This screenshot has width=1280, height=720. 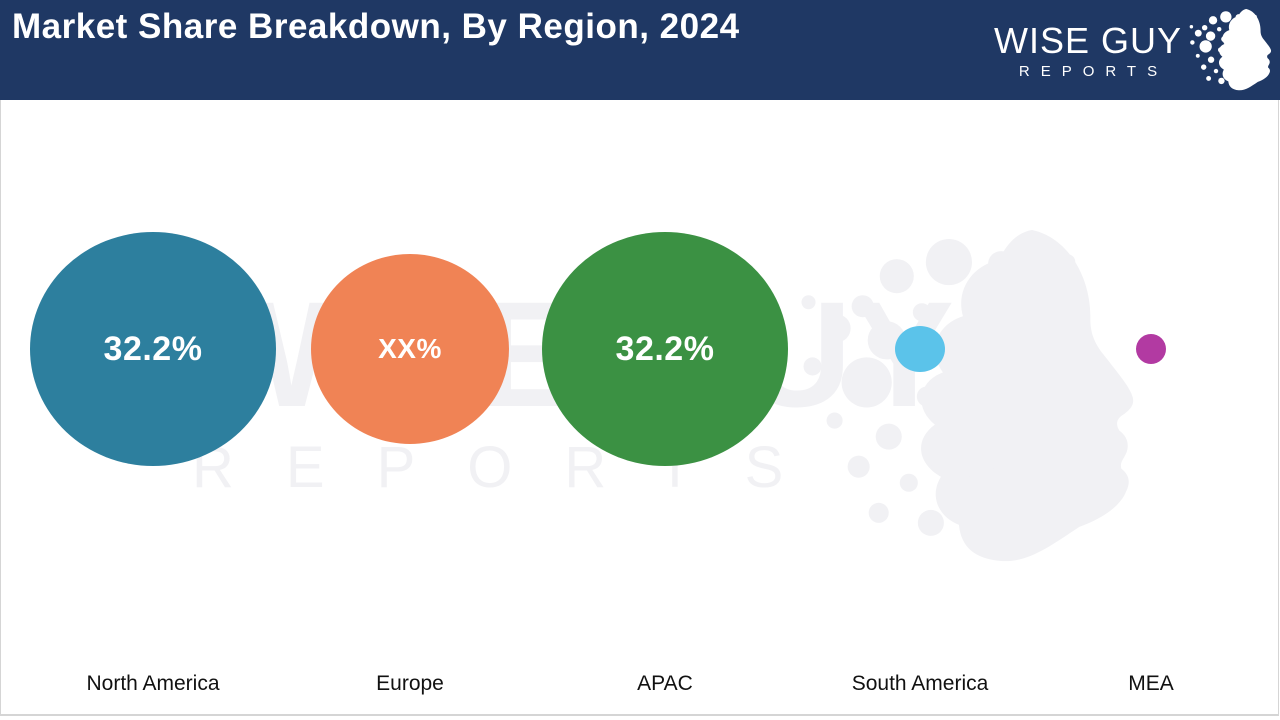 I want to click on category-label-south-america: South America, so click(x=920, y=683).